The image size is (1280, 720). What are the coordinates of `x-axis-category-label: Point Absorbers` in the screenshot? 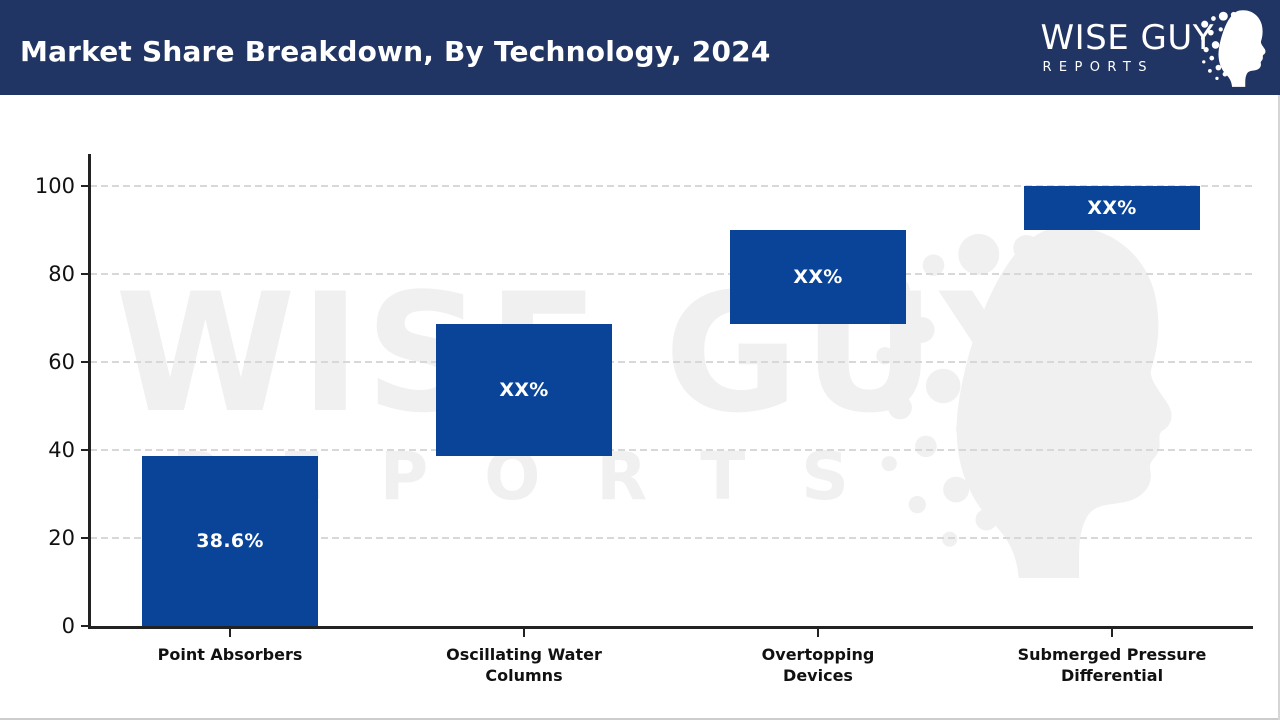 It's located at (230, 654).